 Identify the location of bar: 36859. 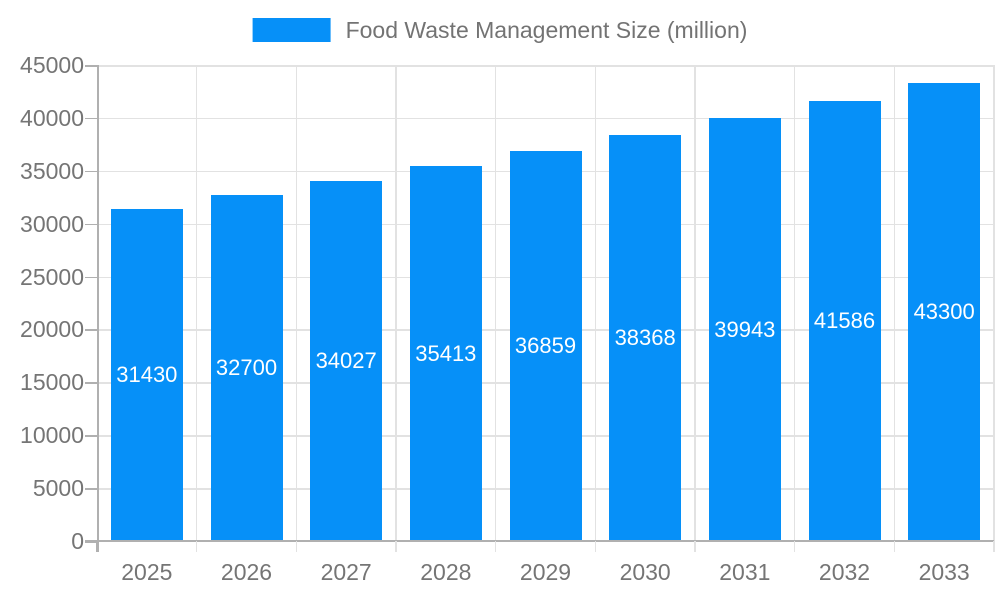
(545, 346).